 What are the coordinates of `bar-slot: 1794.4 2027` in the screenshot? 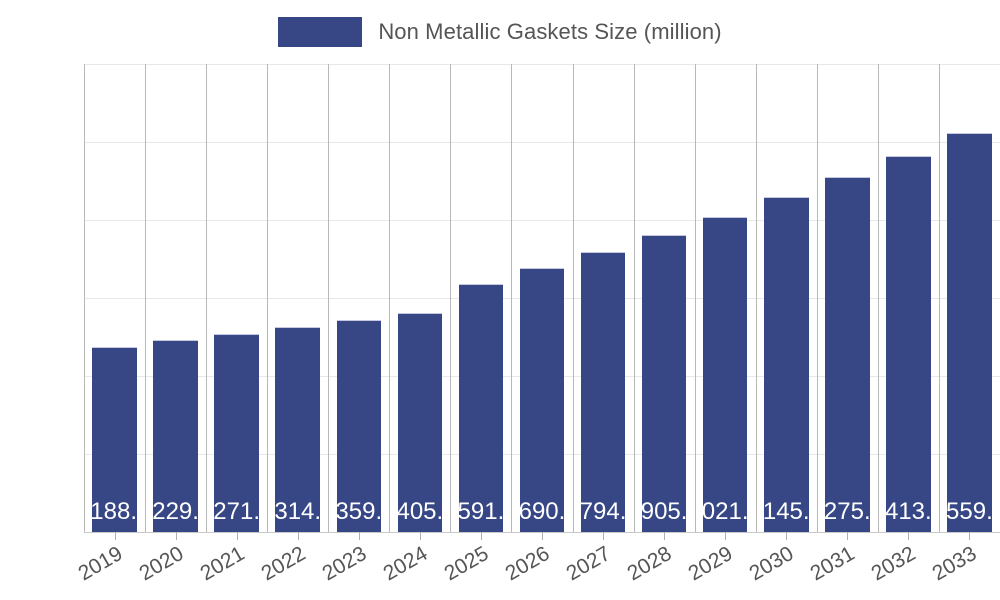 It's located at (598, 324).